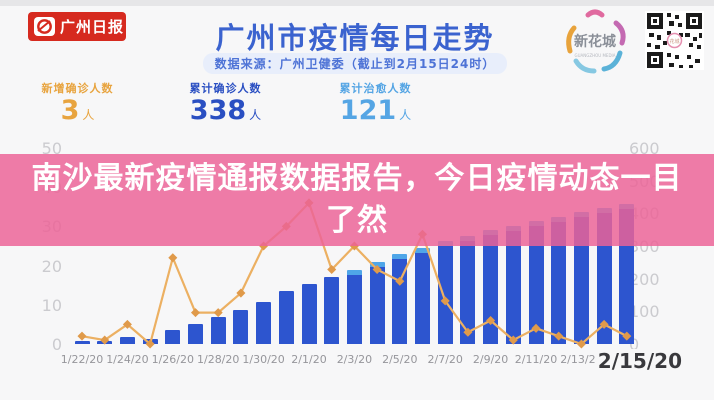 This screenshot has width=714, height=400. Describe the element at coordinates (127, 359) in the screenshot. I see `x-tick-label: 1/24/20` at that location.